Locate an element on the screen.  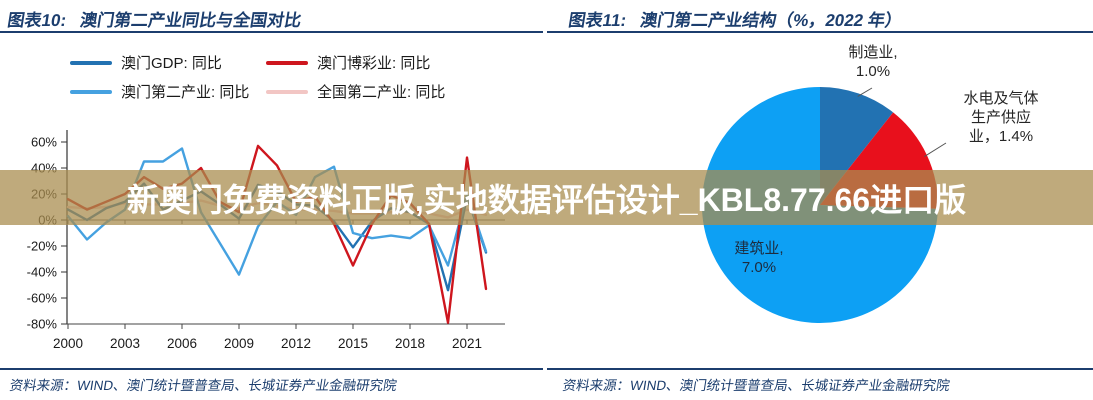
legend-label: 全国第二产业: 同比 is located at coordinates (381, 92).